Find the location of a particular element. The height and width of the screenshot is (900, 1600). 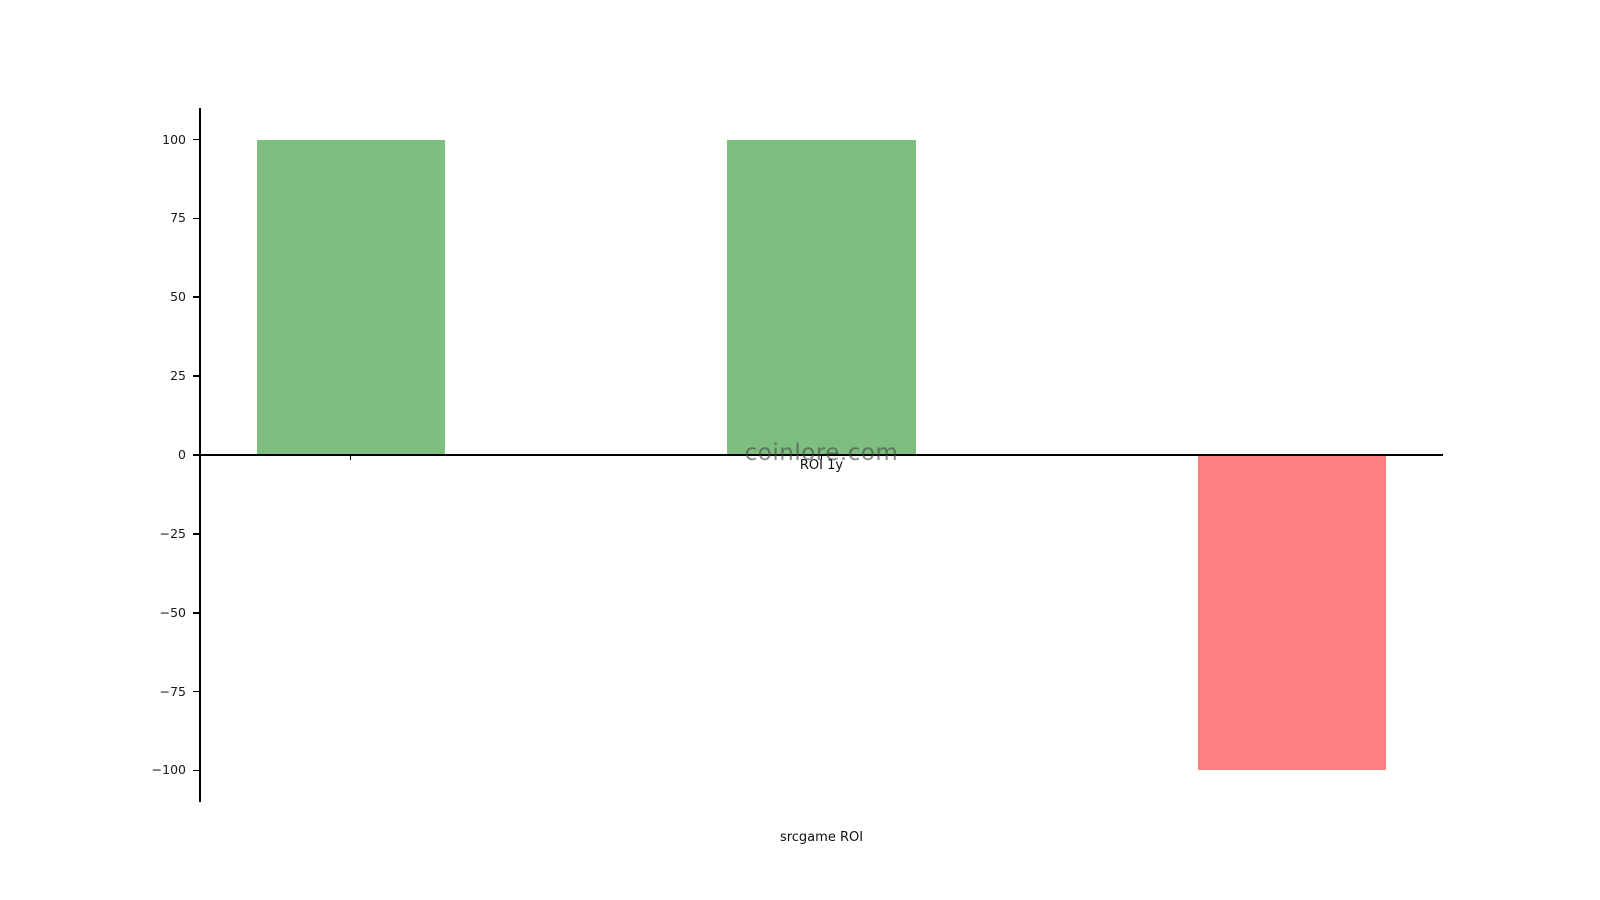

x-axis-line is located at coordinates (821, 455).